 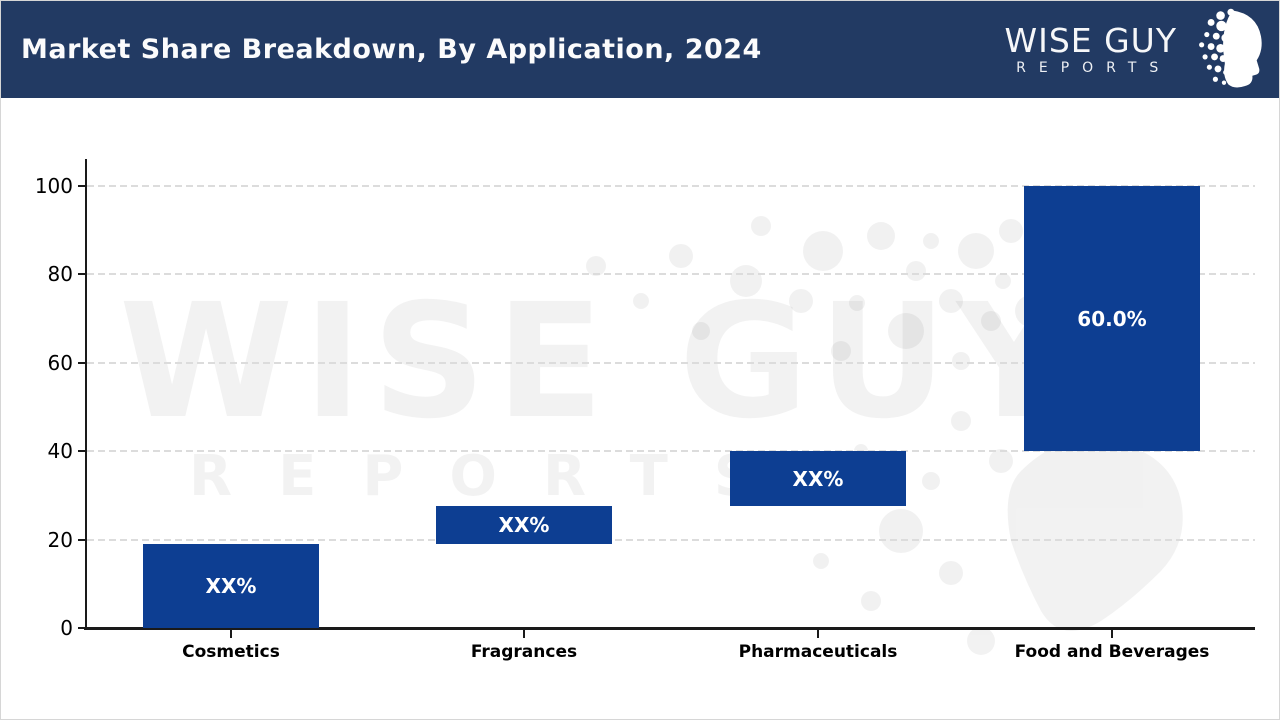 I want to click on logo-wordmark: WISE GUY, so click(x=1090, y=40).